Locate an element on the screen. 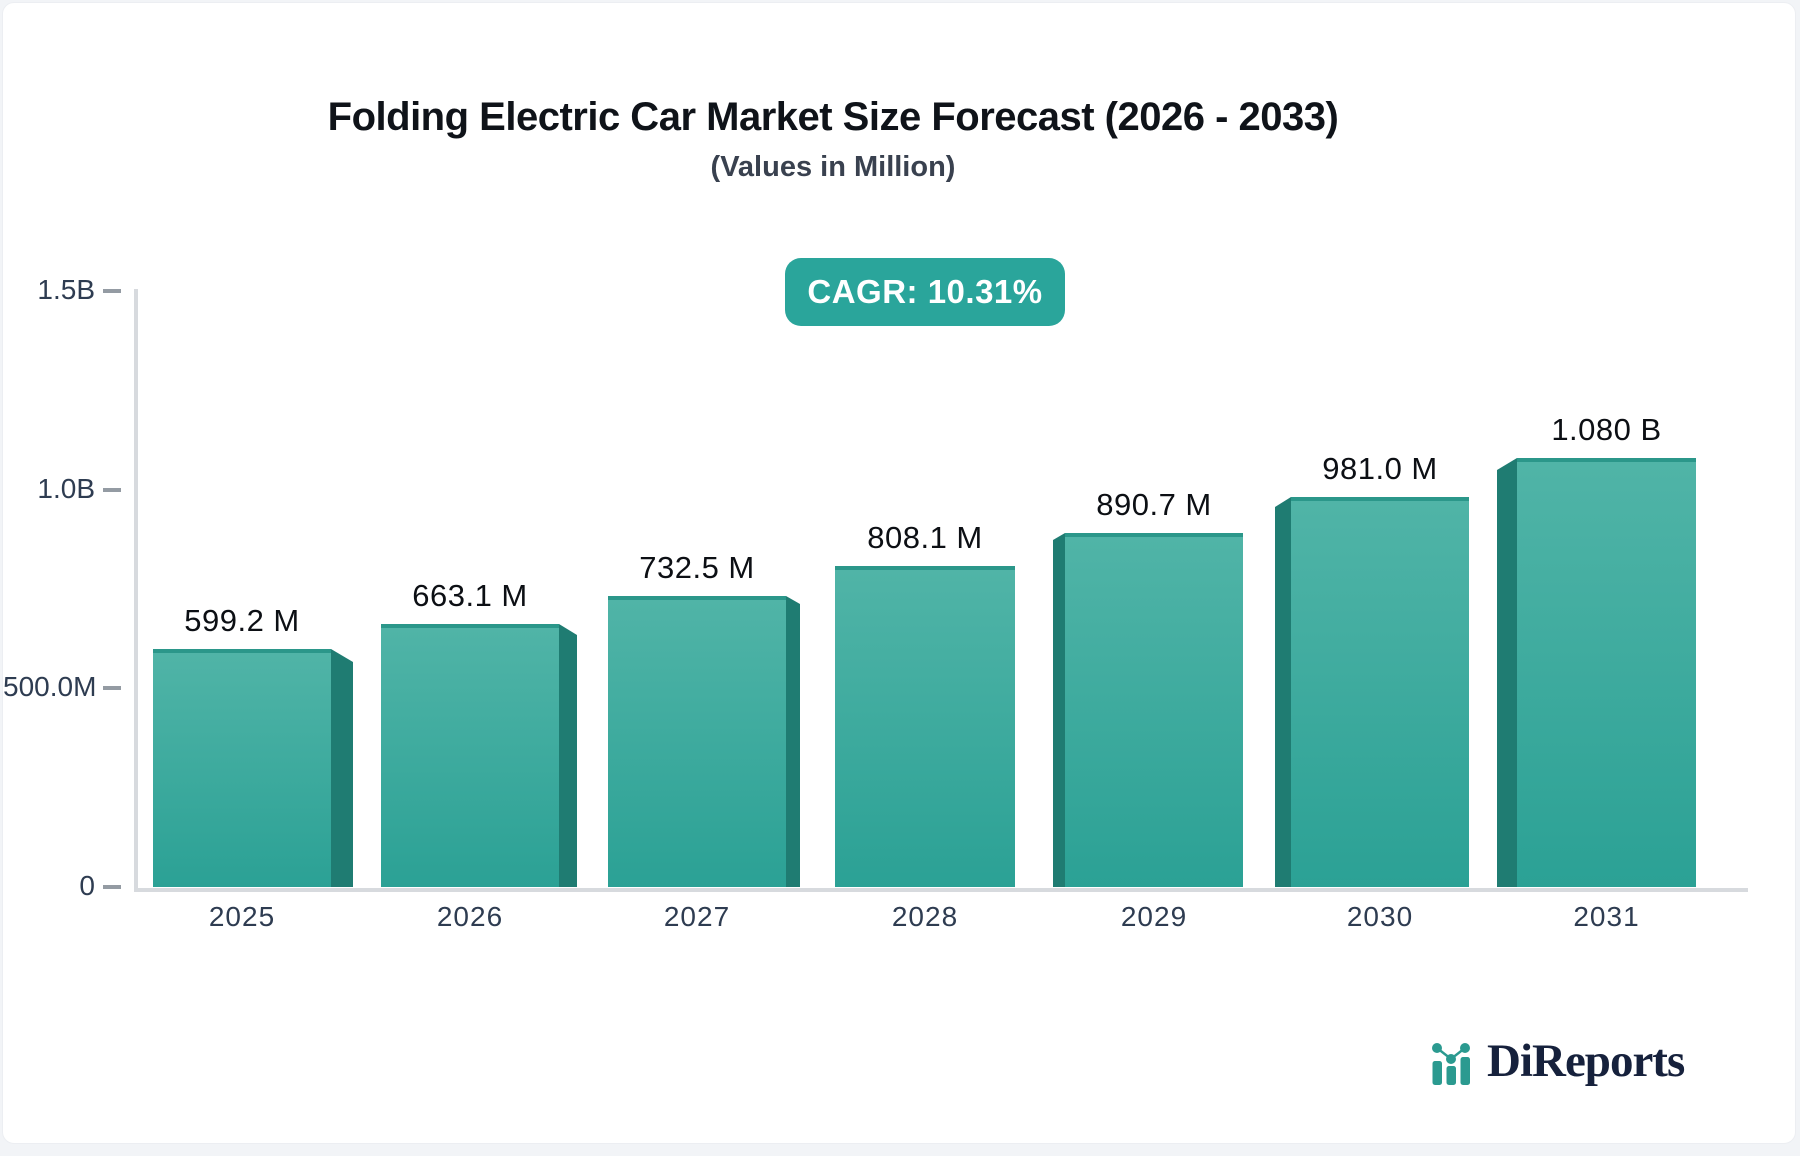  bar-value-label: 1.080 B is located at coordinates (1606, 429).